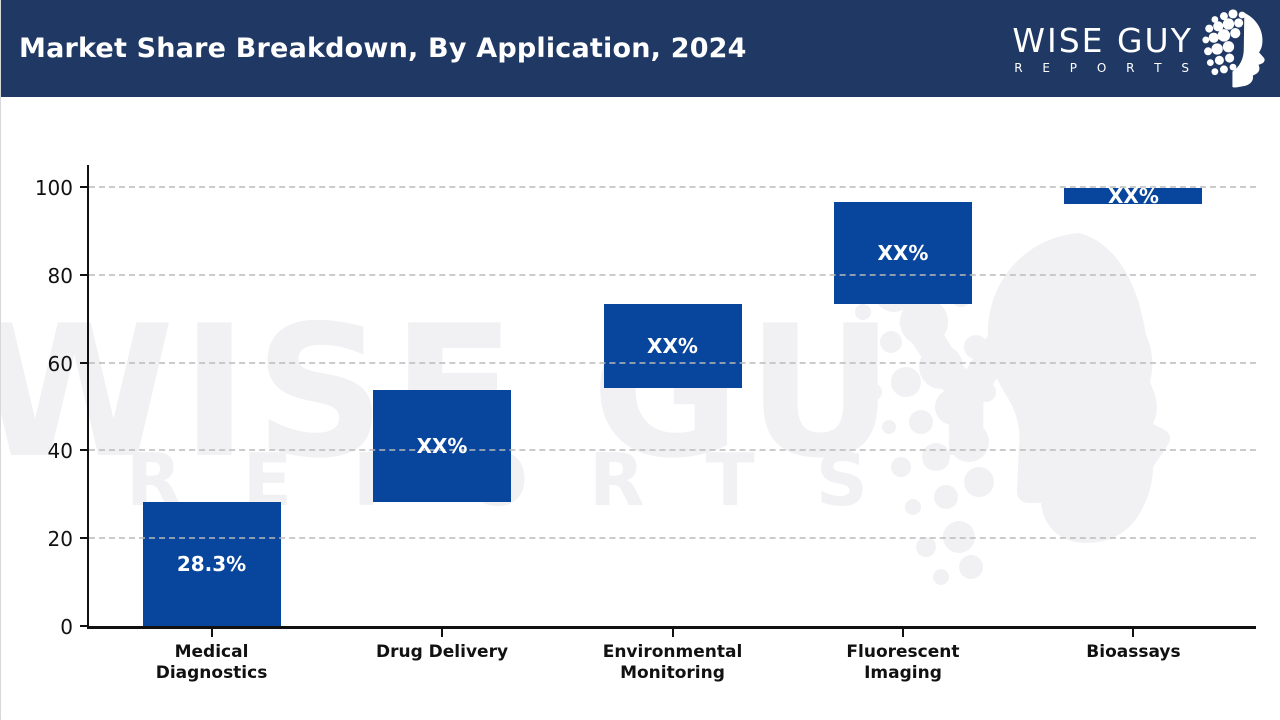  Describe the element at coordinates (1133, 652) in the screenshot. I see `x-tick-label-bioassays: Bioassays` at that location.